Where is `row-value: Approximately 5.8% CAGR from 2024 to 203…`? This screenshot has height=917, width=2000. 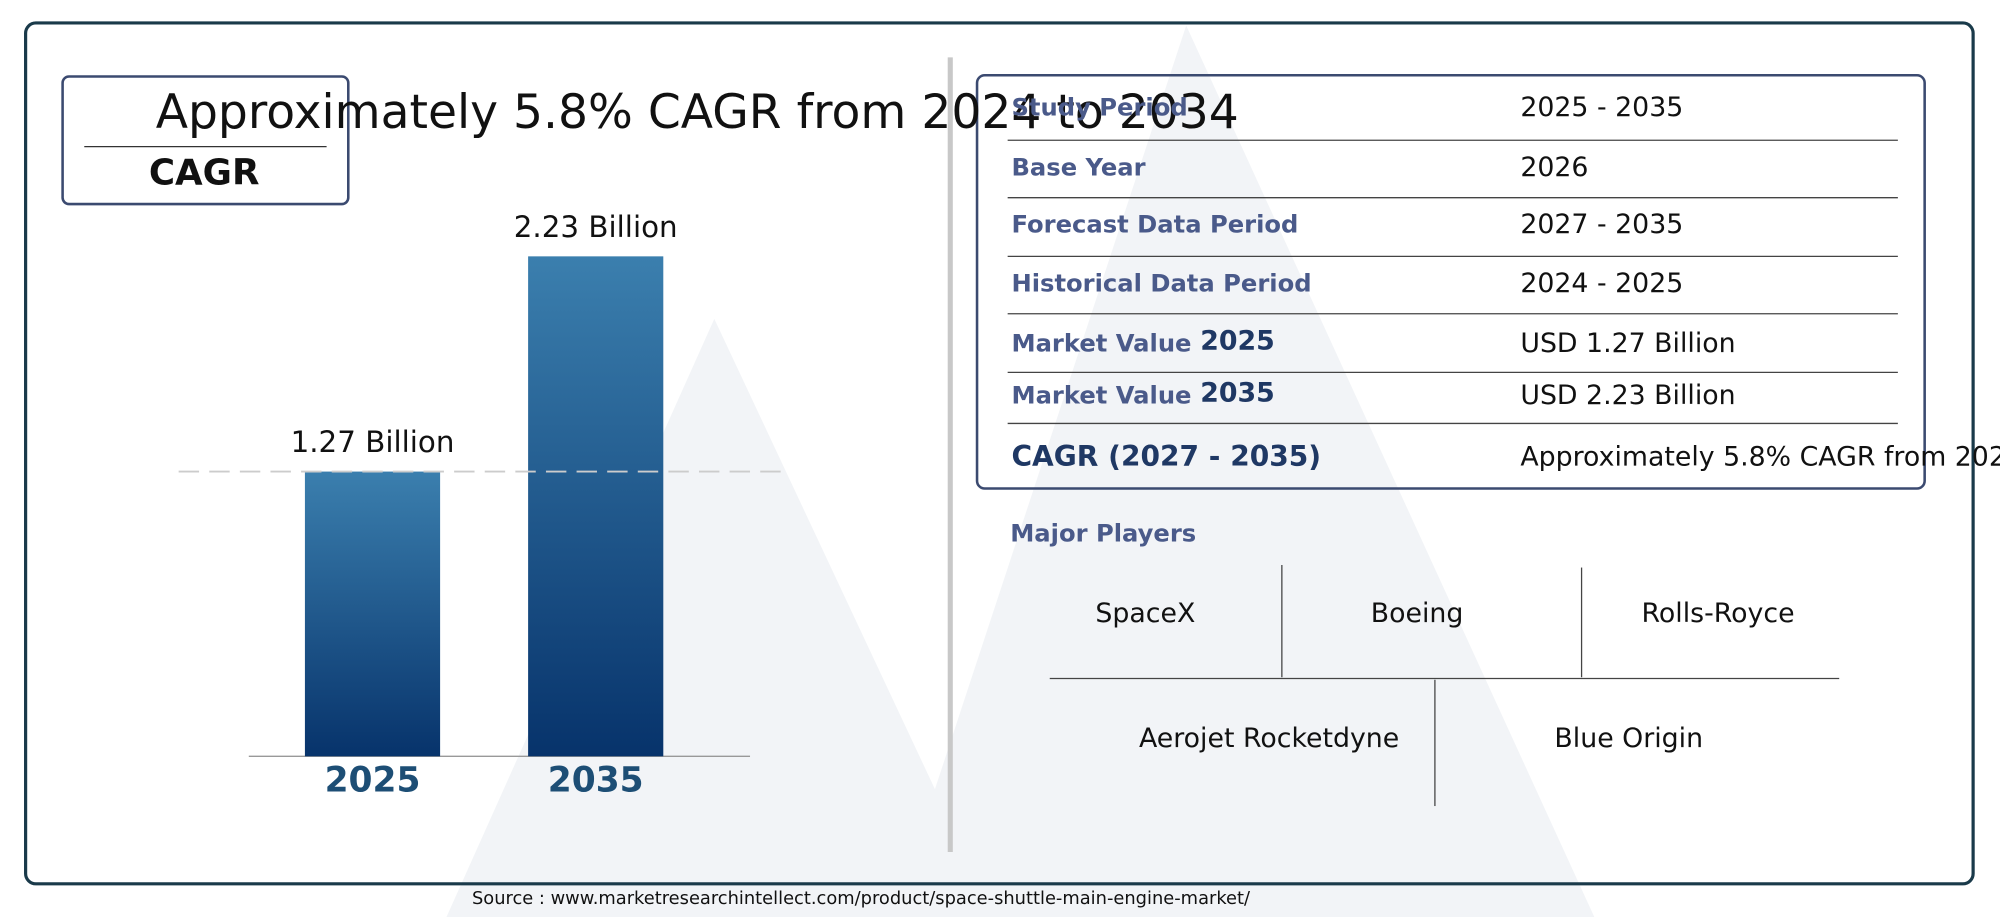
row-value: Approximately 5.8% CAGR from 2024 to 203… is located at coordinates (1760, 456).